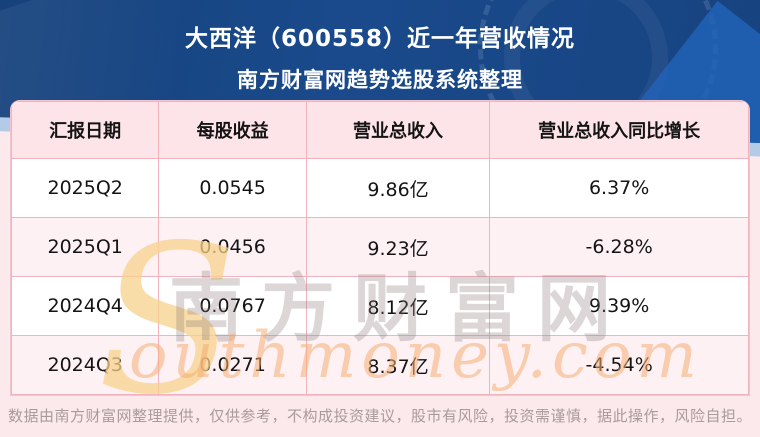  What do you see at coordinates (398, 247) in the screenshot?
I see `cell-revenue: 9.23亿` at bounding box center [398, 247].